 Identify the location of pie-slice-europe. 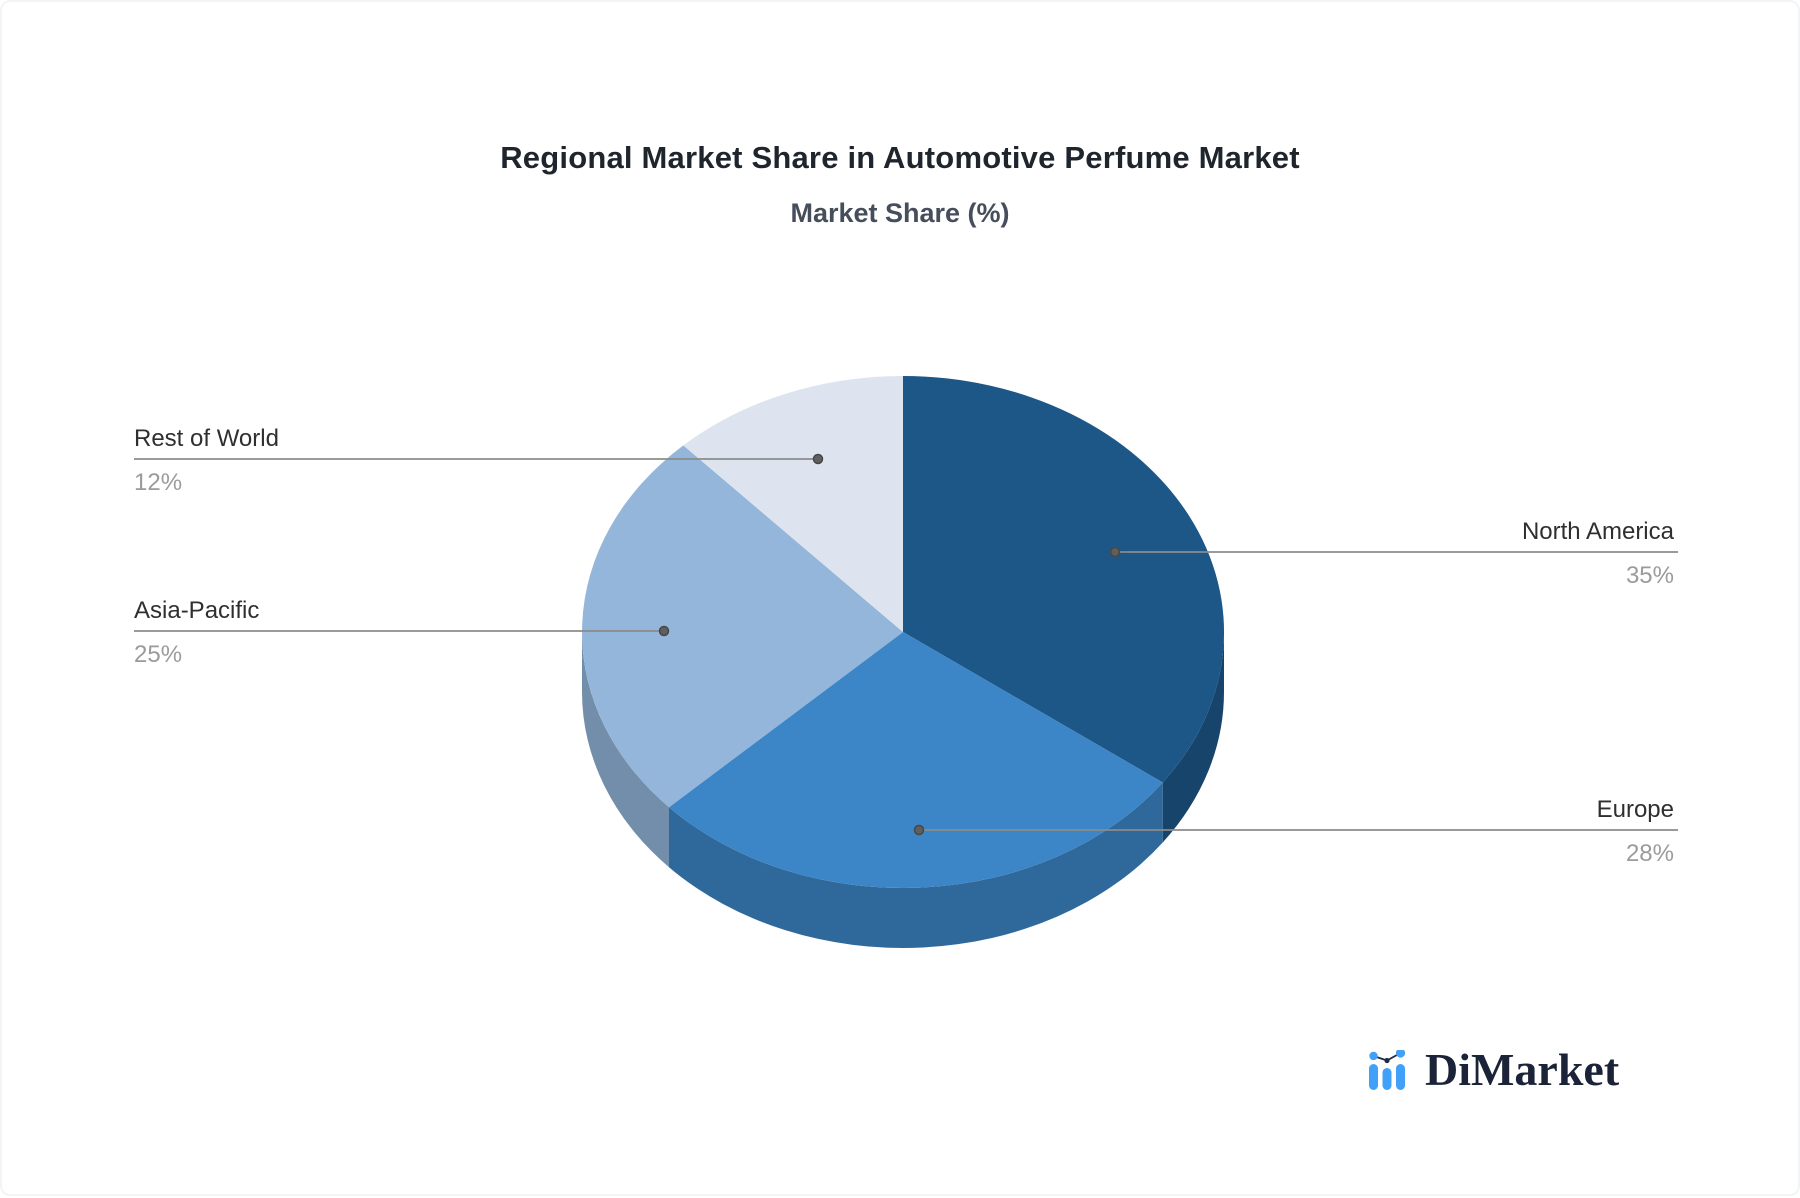
(916, 760).